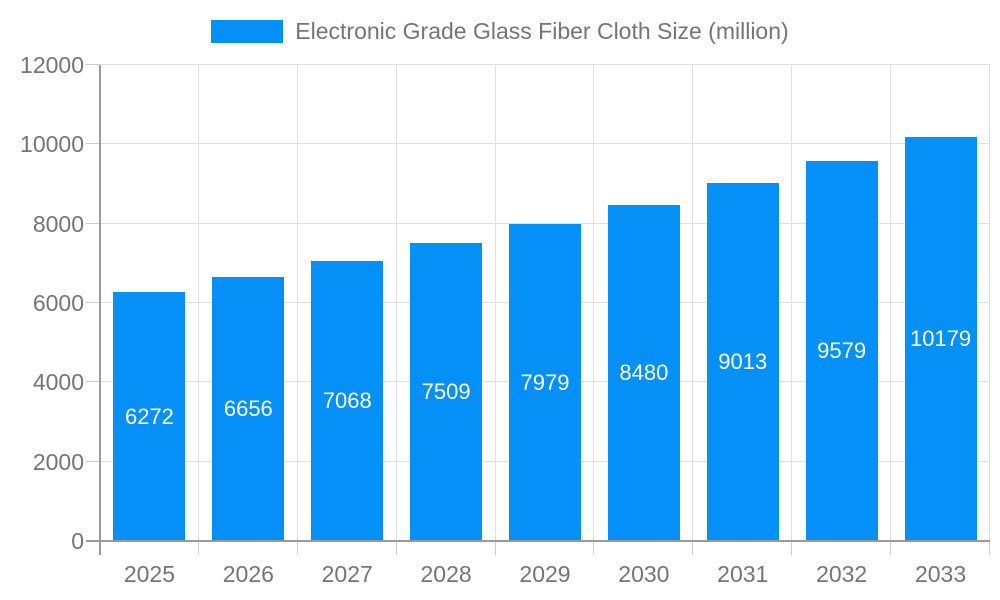 Image resolution: width=1000 pixels, height=600 pixels. Describe the element at coordinates (446, 574) in the screenshot. I see `x-tick-label: 2028` at that location.